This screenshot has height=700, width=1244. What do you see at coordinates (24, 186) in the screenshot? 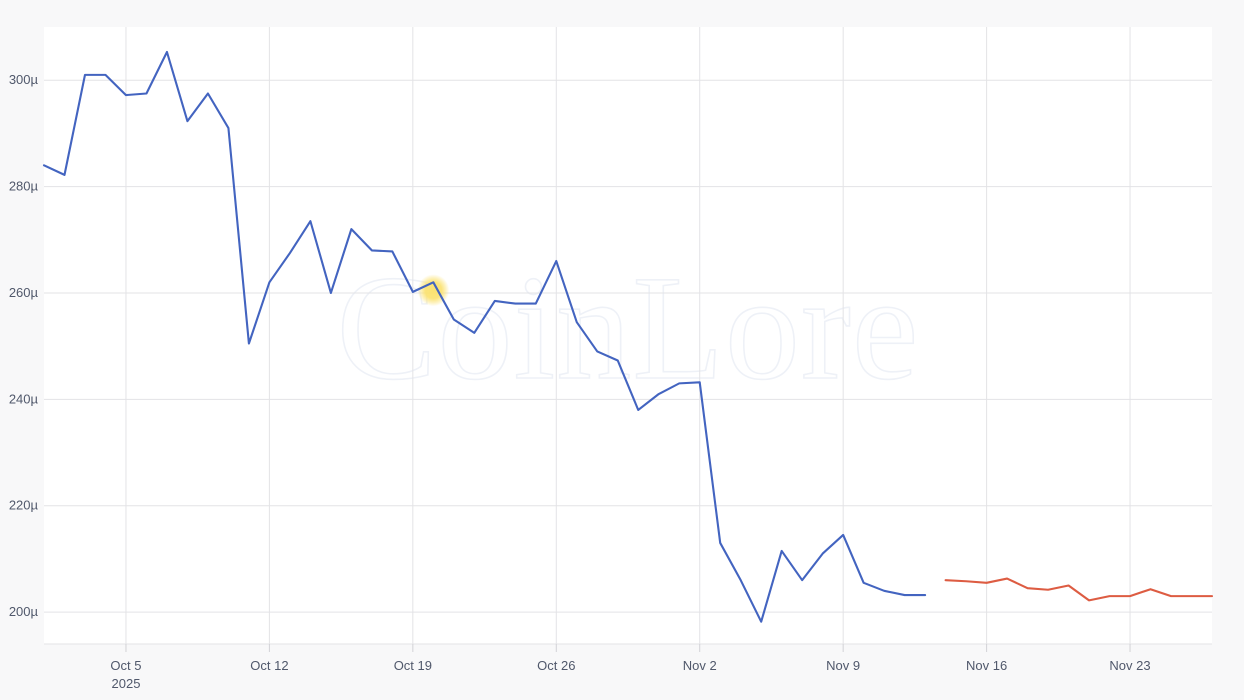
I see `y-tick-label: 280µ` at bounding box center [24, 186].